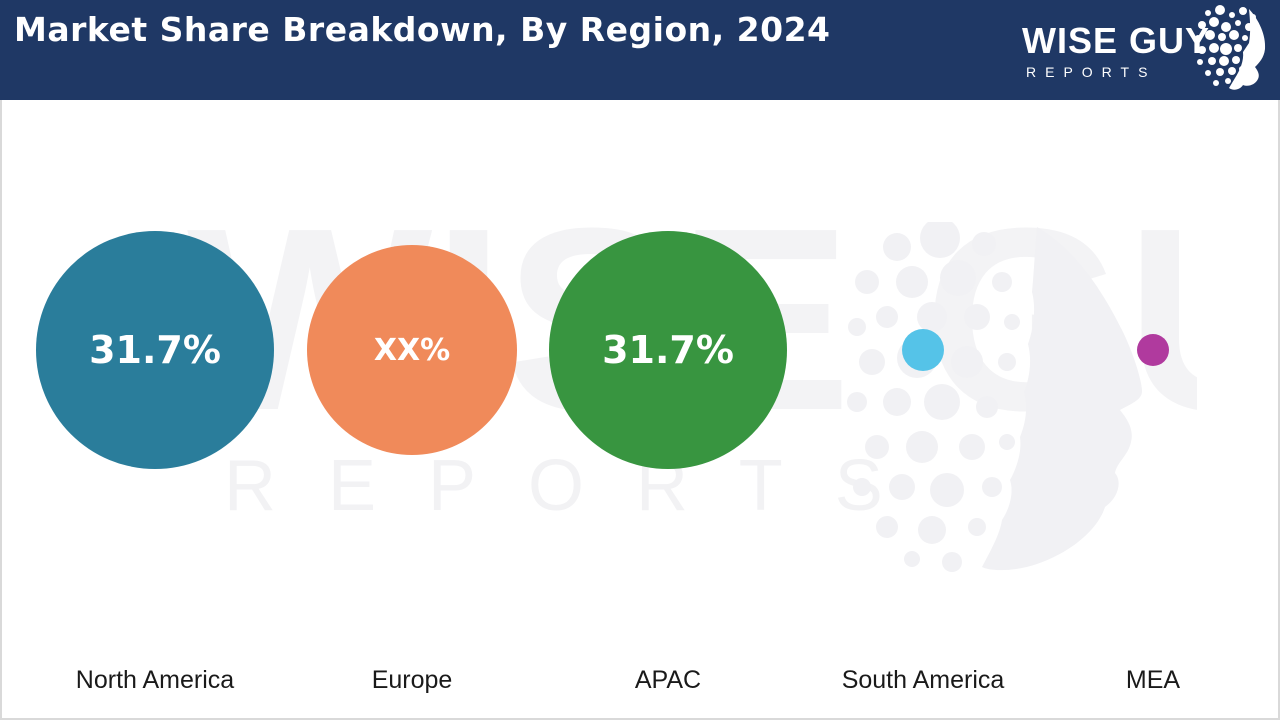  I want to click on watermark-face-icon, so click(995, 397).